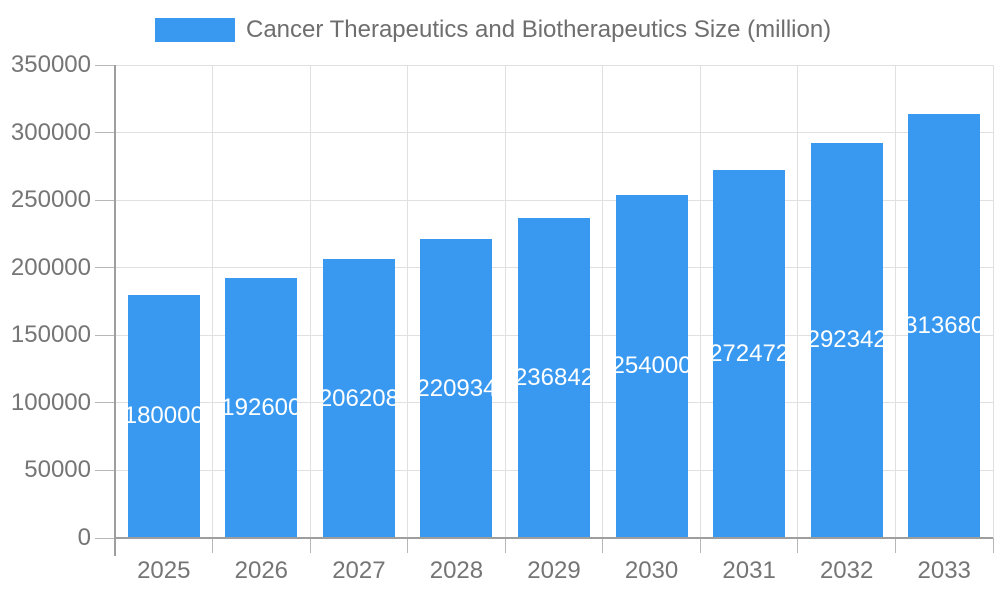 This screenshot has height=600, width=1000. I want to click on y-tick-label: 0, so click(84, 537).